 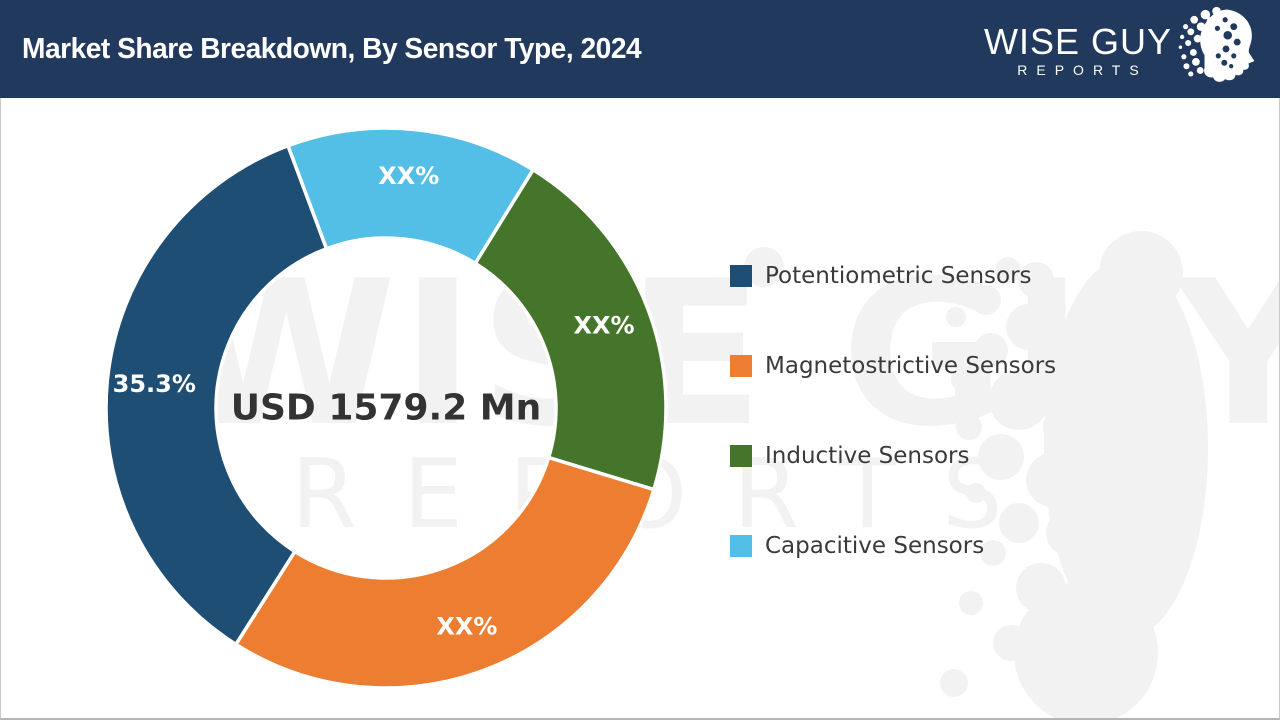 I want to click on brand-logo: WISE GUY REPORTS, so click(x=1125, y=49).